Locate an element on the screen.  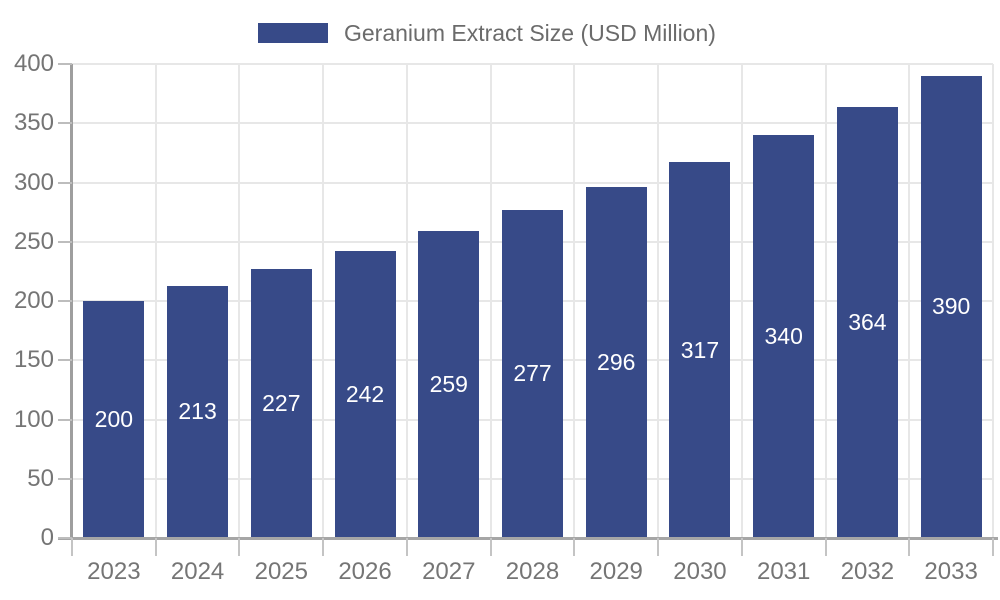
bar-2032: 364 is located at coordinates (867, 322).